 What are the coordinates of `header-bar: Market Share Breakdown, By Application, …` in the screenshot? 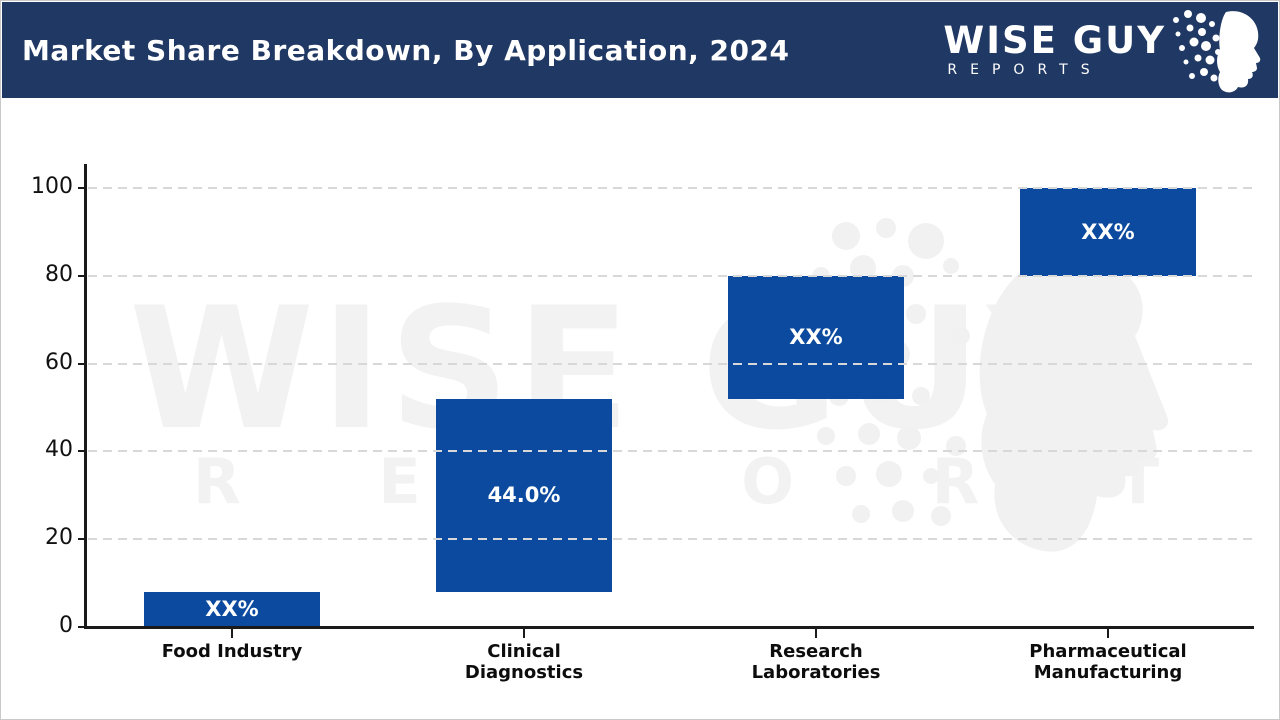 It's located at (640, 50).